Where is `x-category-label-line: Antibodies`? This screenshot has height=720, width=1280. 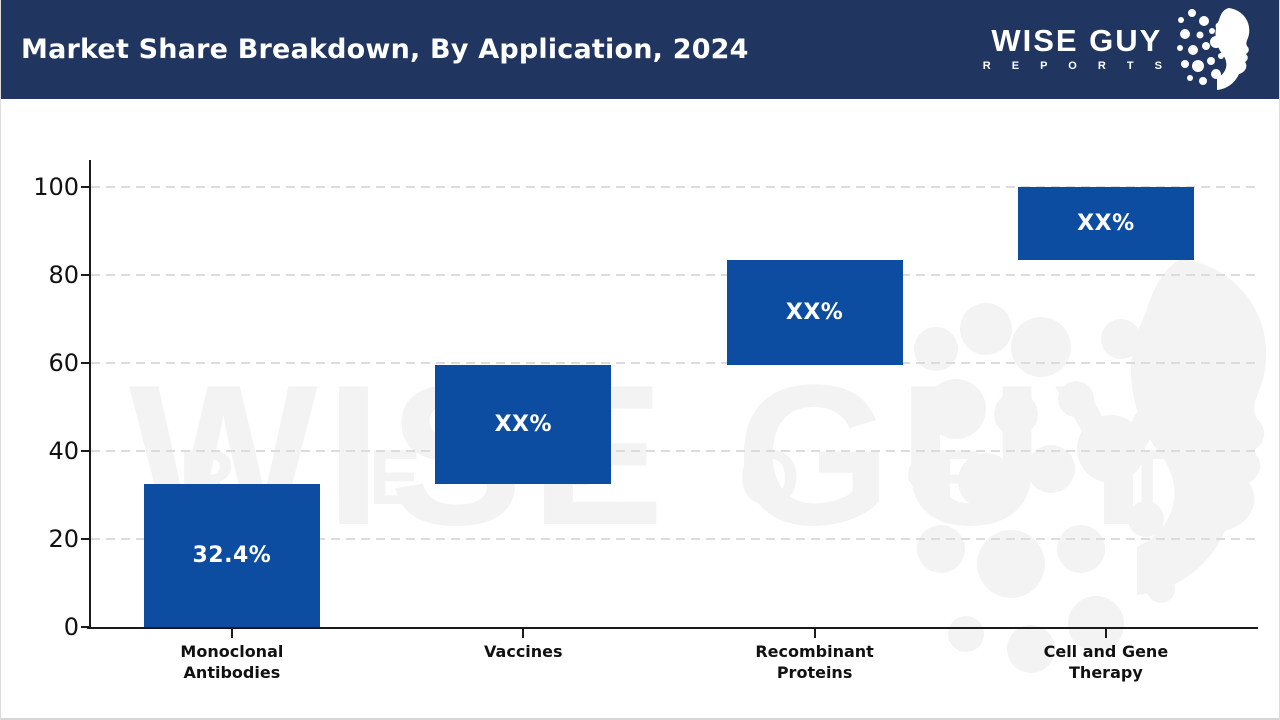
x-category-label-line: Antibodies is located at coordinates (232, 672).